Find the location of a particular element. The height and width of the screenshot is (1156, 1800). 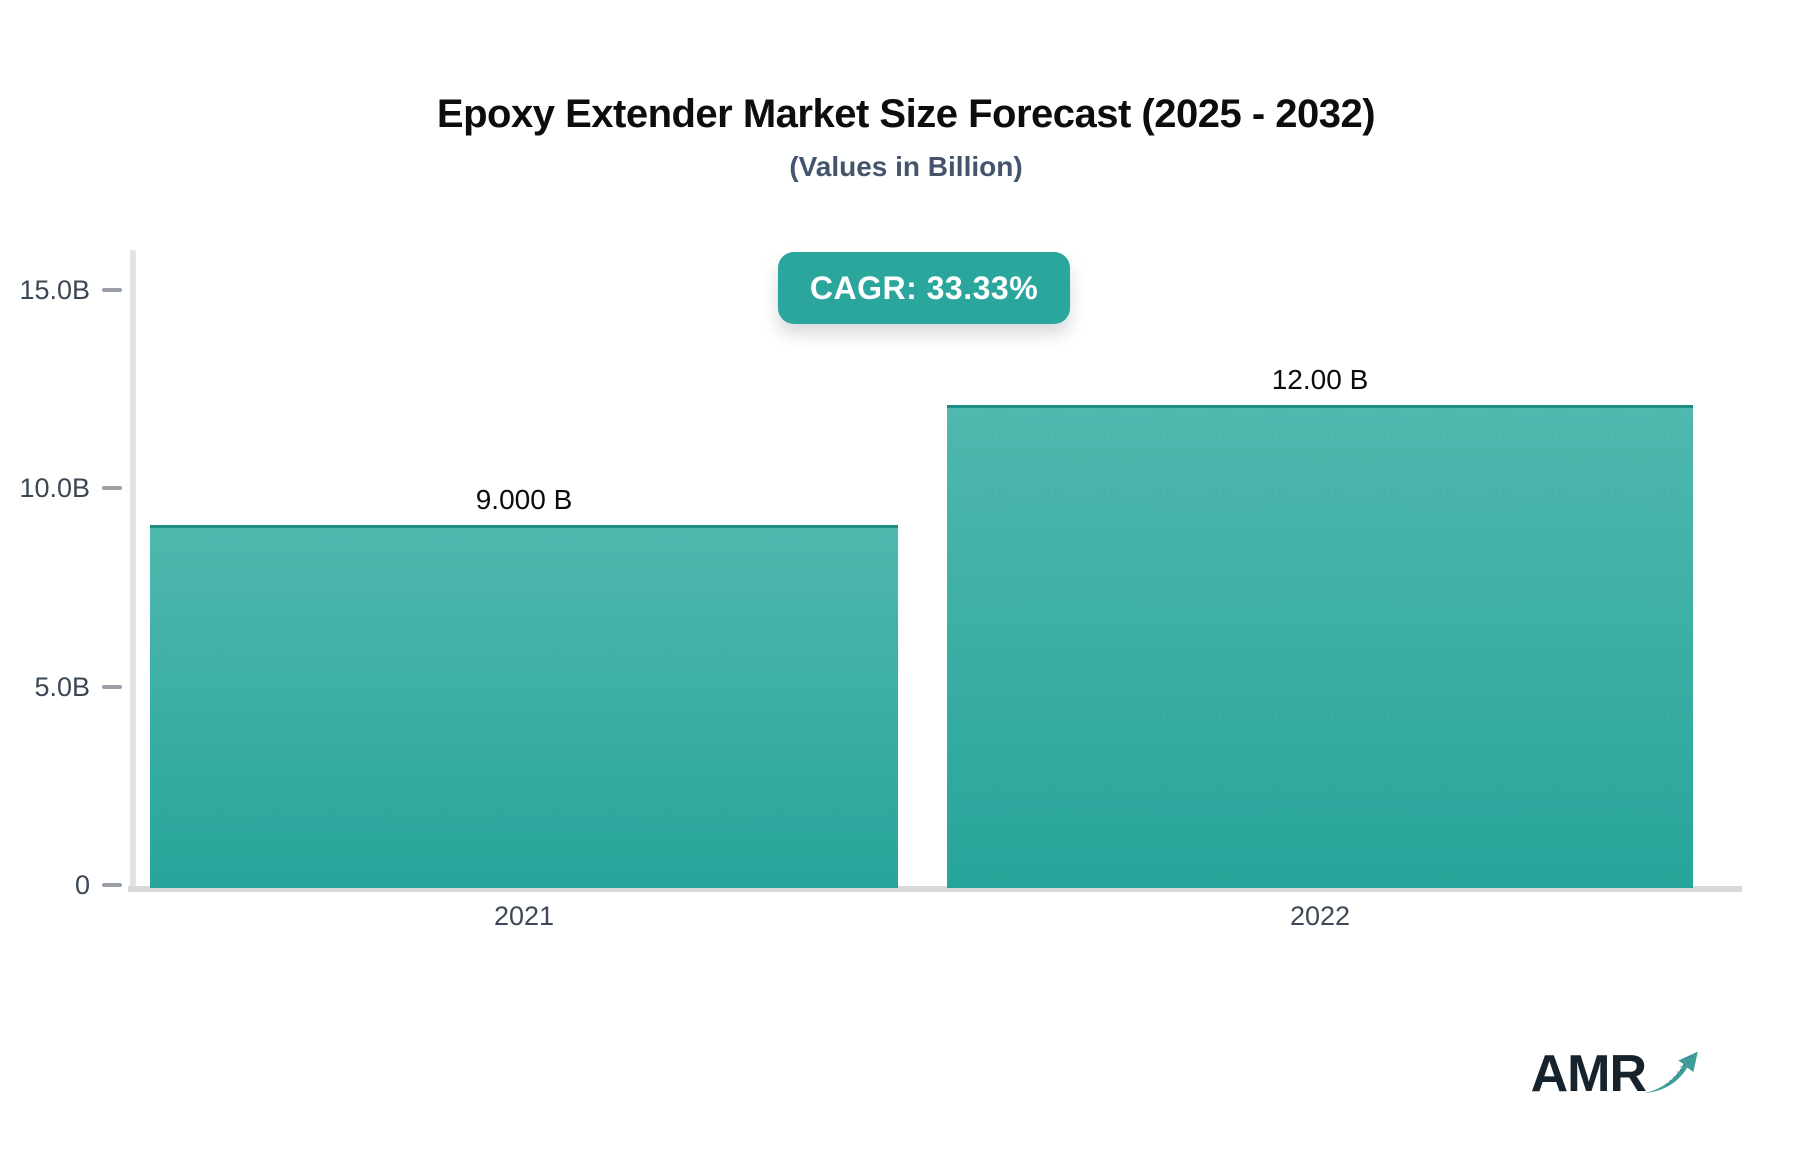

bar-2021: 9.000 B is located at coordinates (524, 686).